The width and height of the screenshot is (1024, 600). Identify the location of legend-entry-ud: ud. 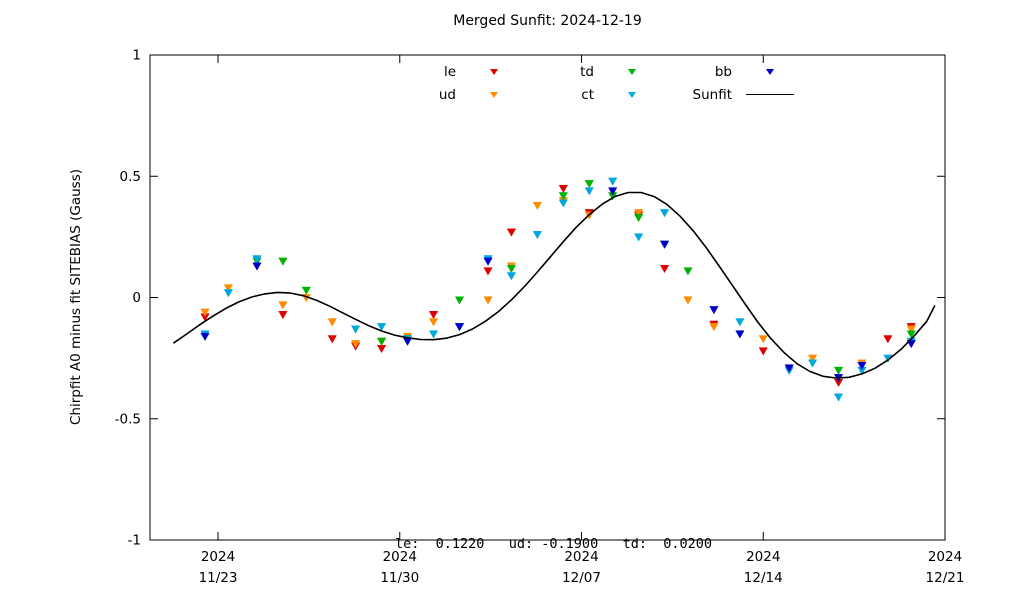
(449, 94).